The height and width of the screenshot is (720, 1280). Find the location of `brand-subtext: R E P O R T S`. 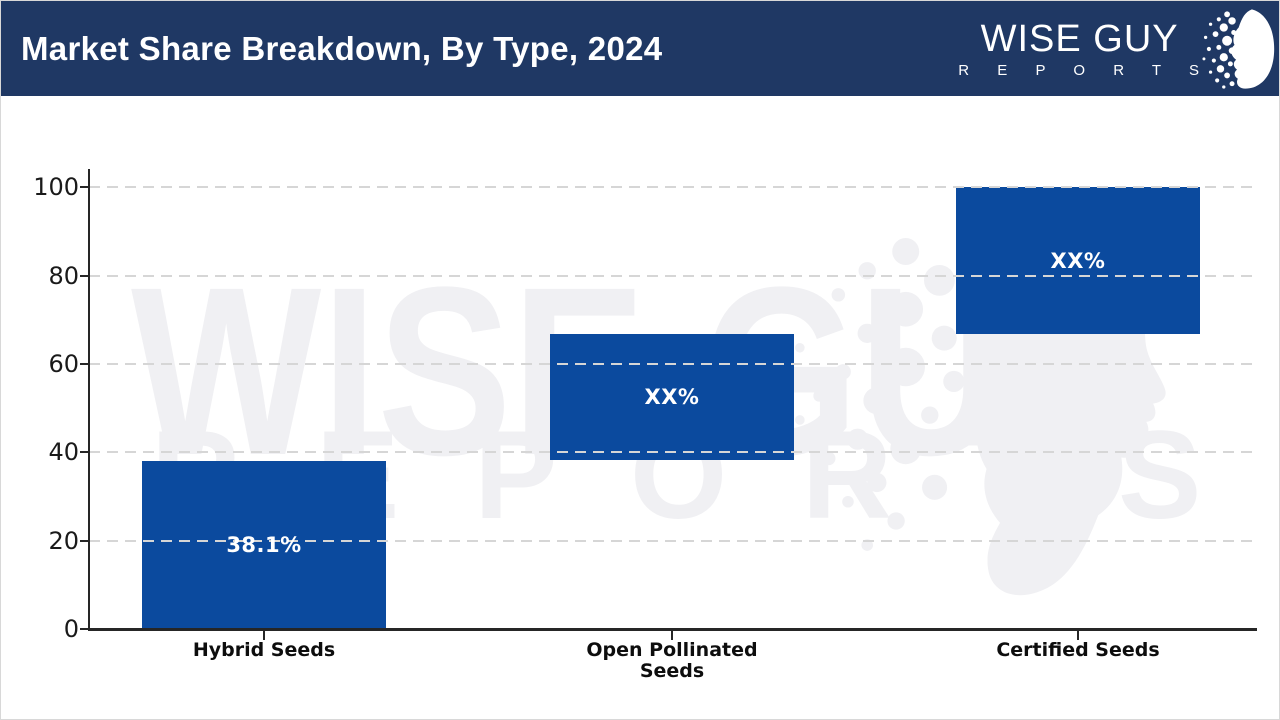

brand-subtext: R E P O R T S is located at coordinates (1084, 70).